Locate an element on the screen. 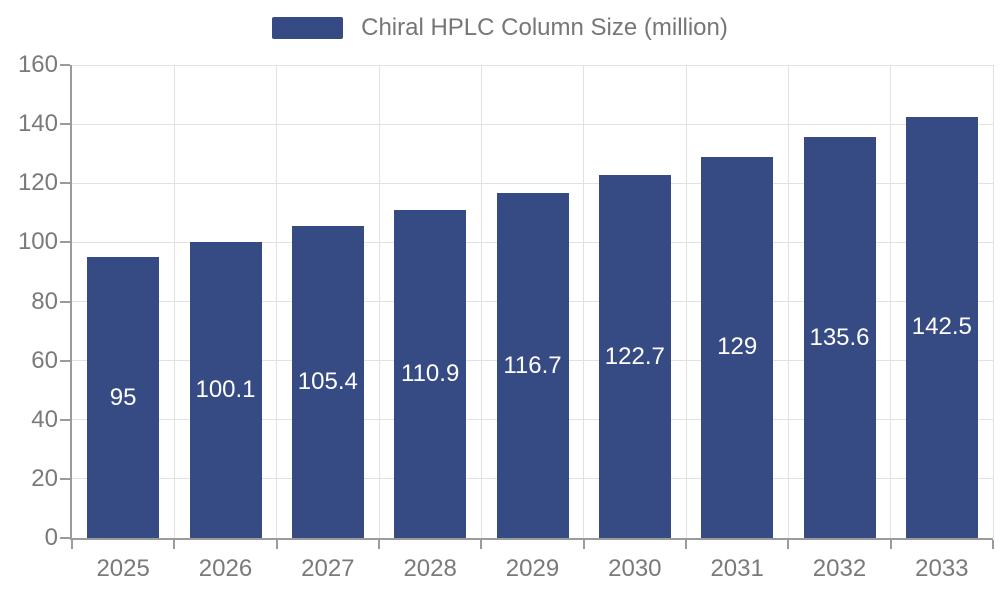 The width and height of the screenshot is (1000, 600). x-axis-tick-label: 2025 is located at coordinates (123, 568).